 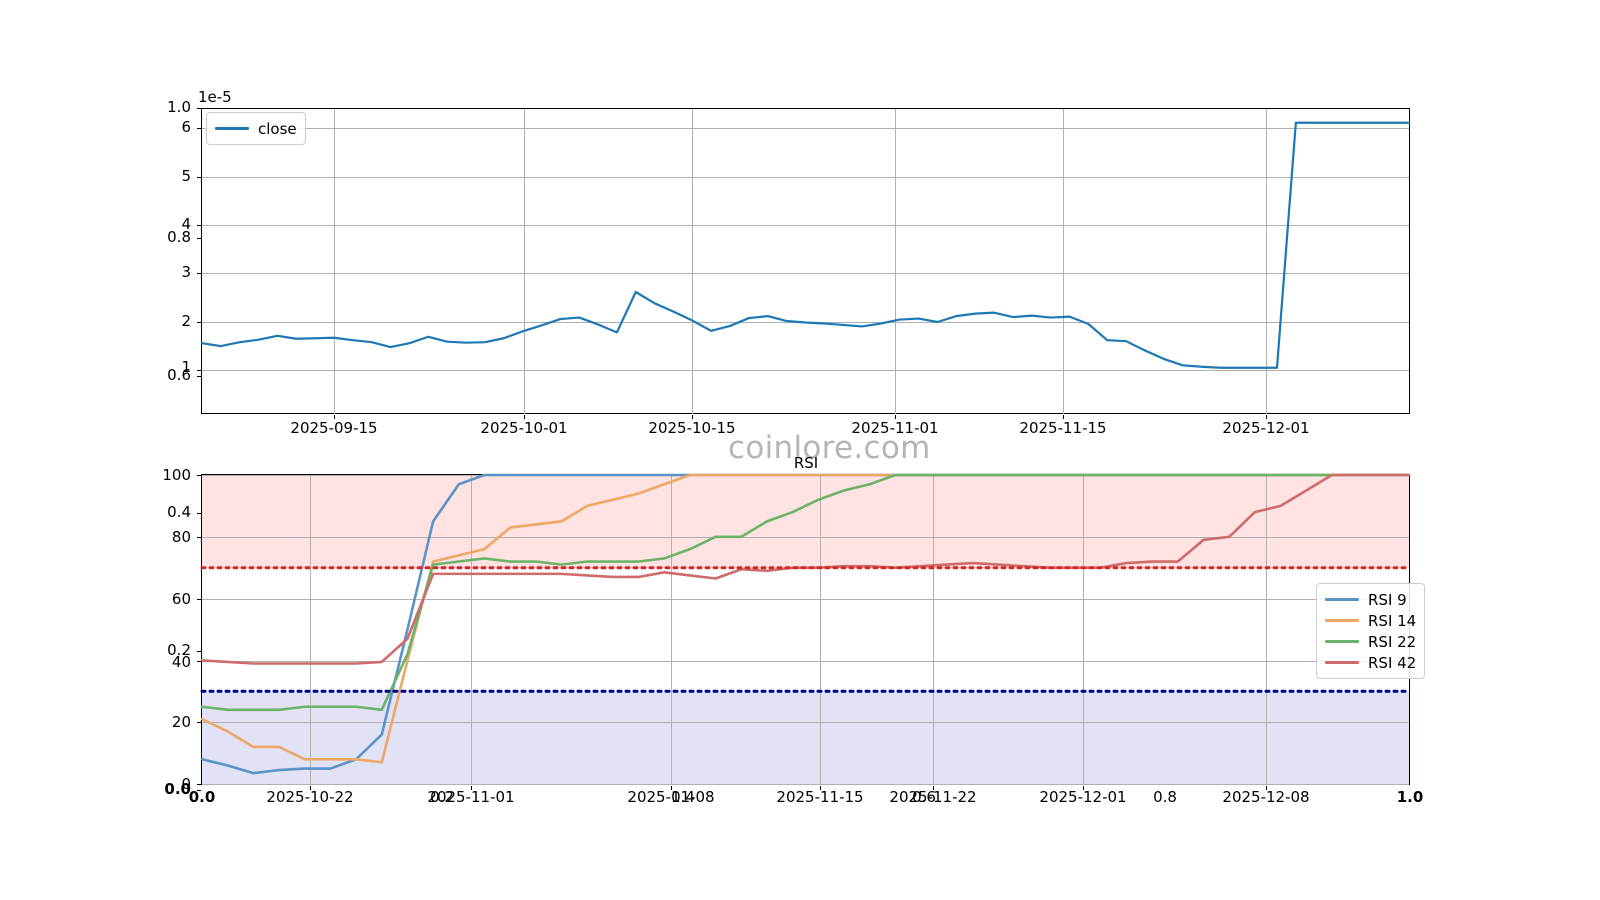 What do you see at coordinates (179, 512) in the screenshot?
I see `rsi-y-tick-label-secondary: 0.4` at bounding box center [179, 512].